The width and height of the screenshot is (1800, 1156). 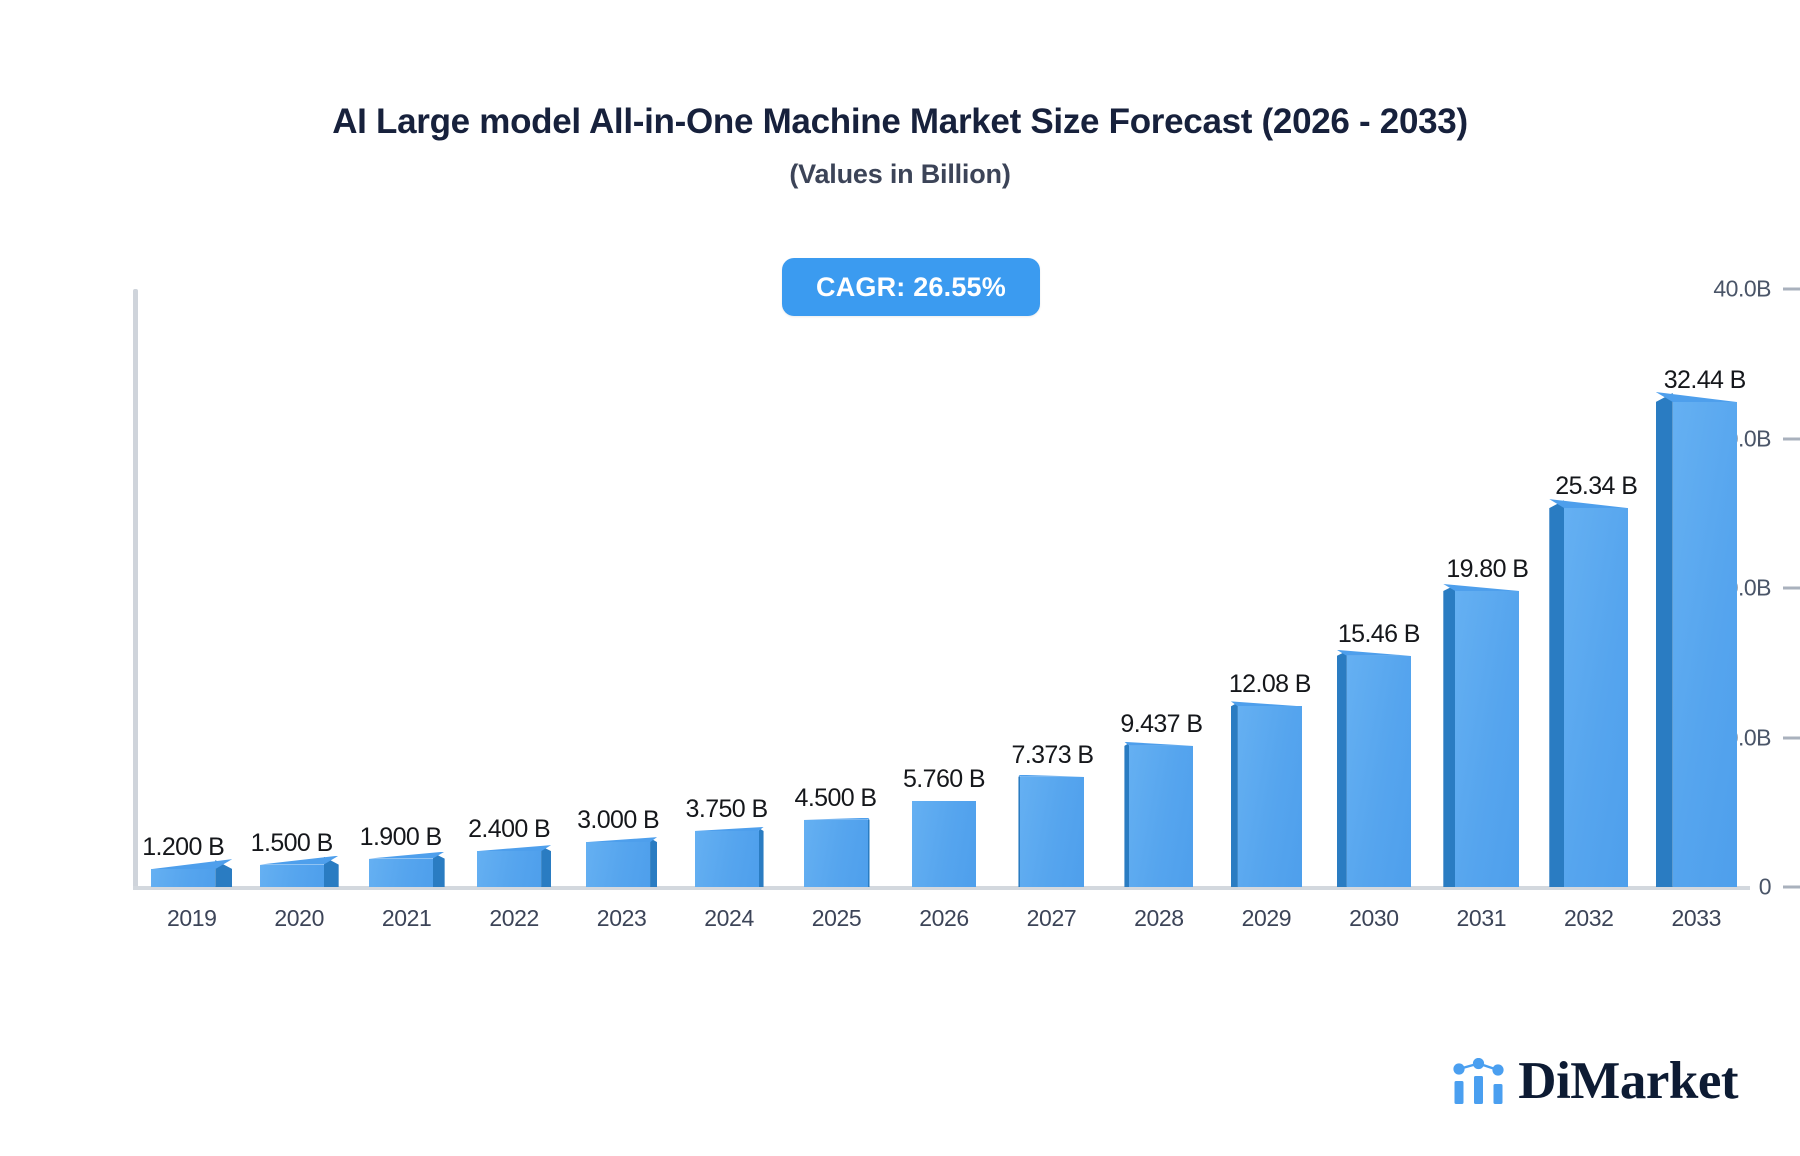 I want to click on bar-3d-body: 7.373 B, so click(x=1051, y=814).